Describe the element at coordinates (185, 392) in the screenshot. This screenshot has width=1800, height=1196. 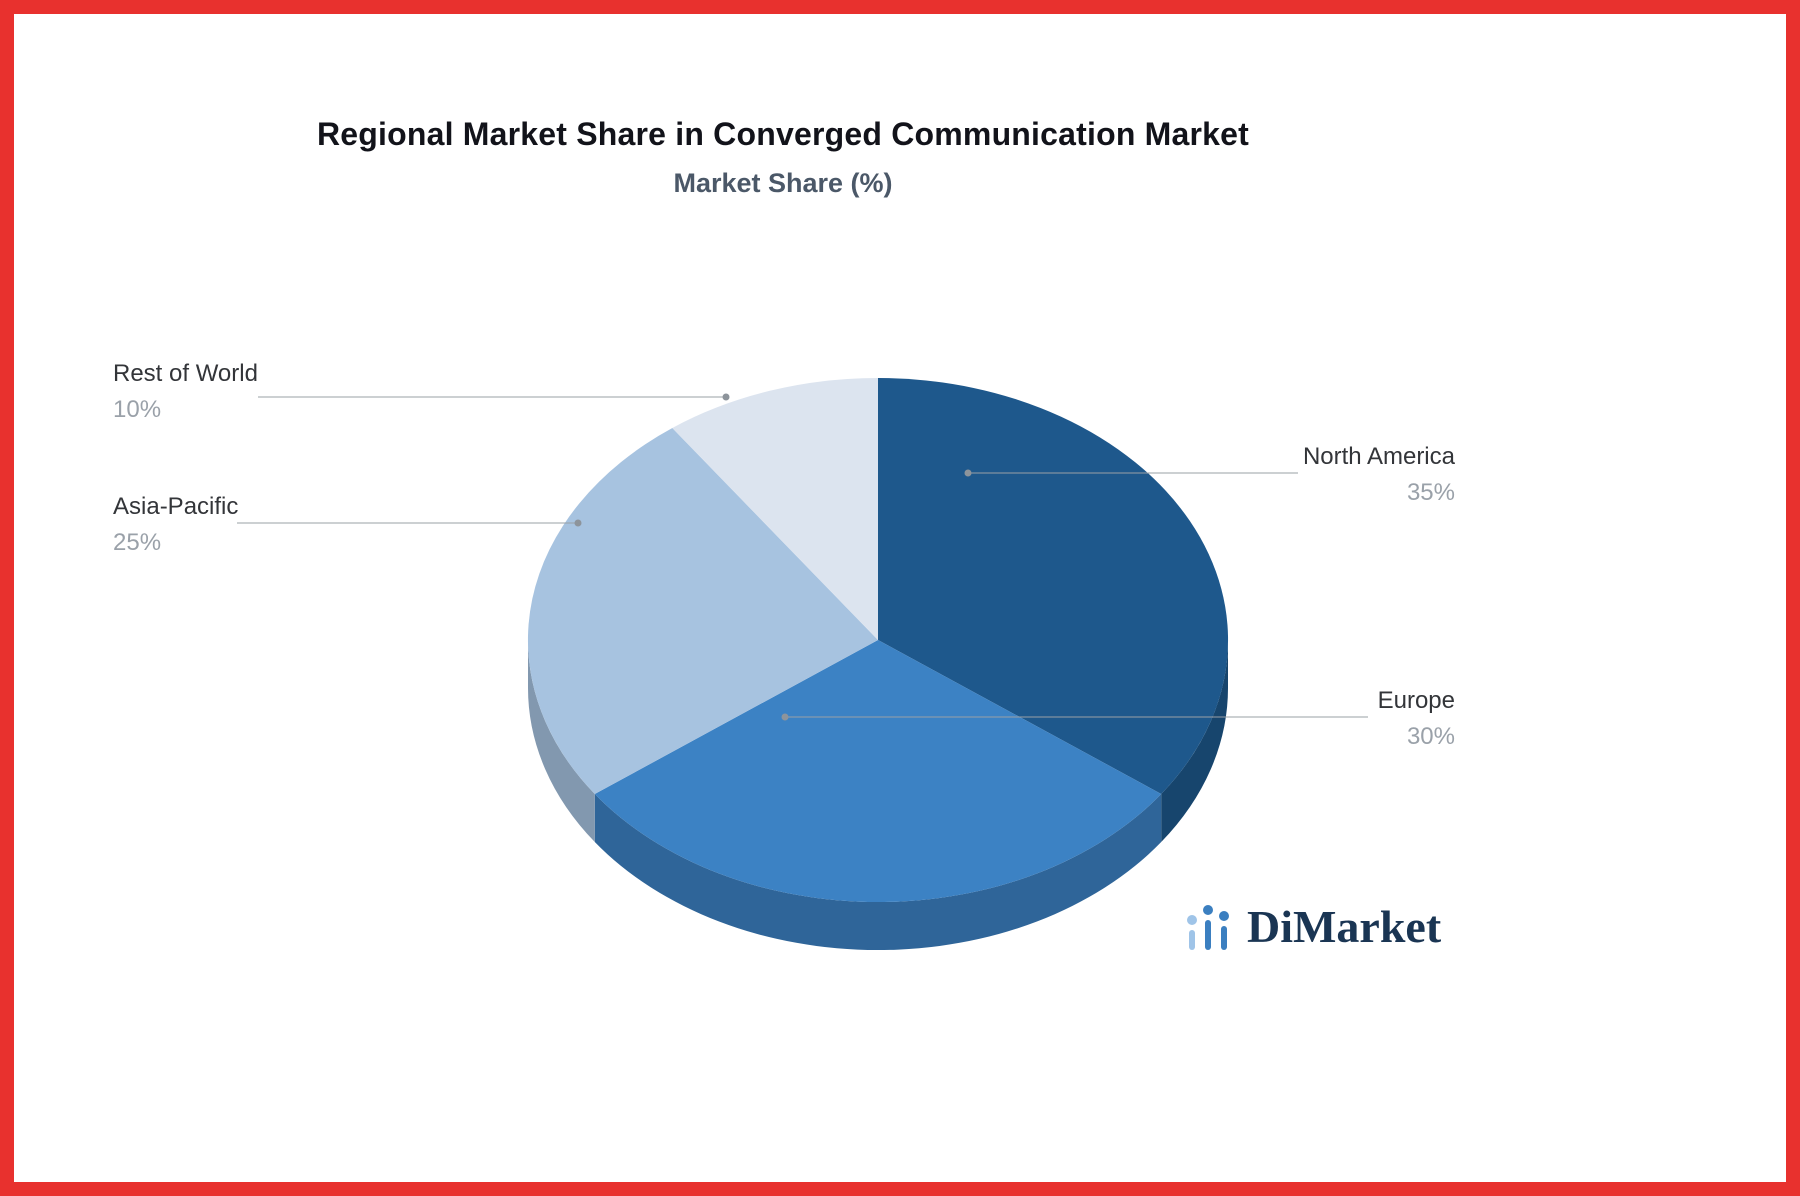
I see `callout-rest-of-world: Rest of World 10%` at that location.